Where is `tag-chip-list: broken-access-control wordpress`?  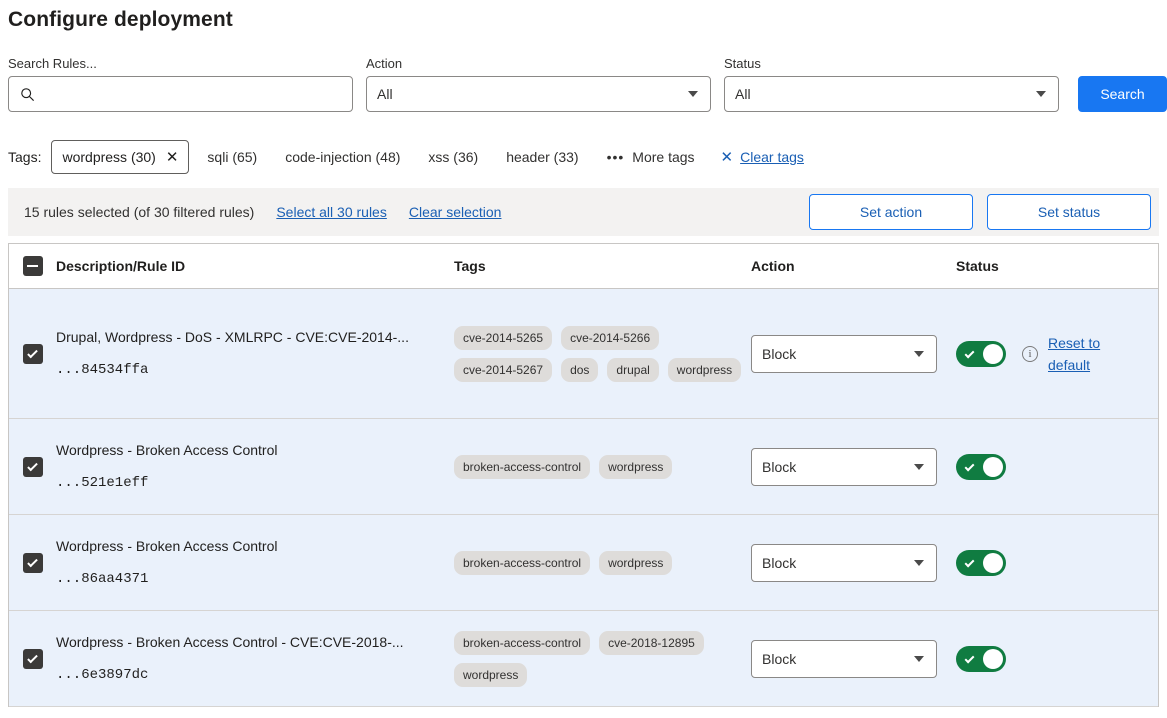 tag-chip-list: broken-access-control wordpress is located at coordinates (599, 562).